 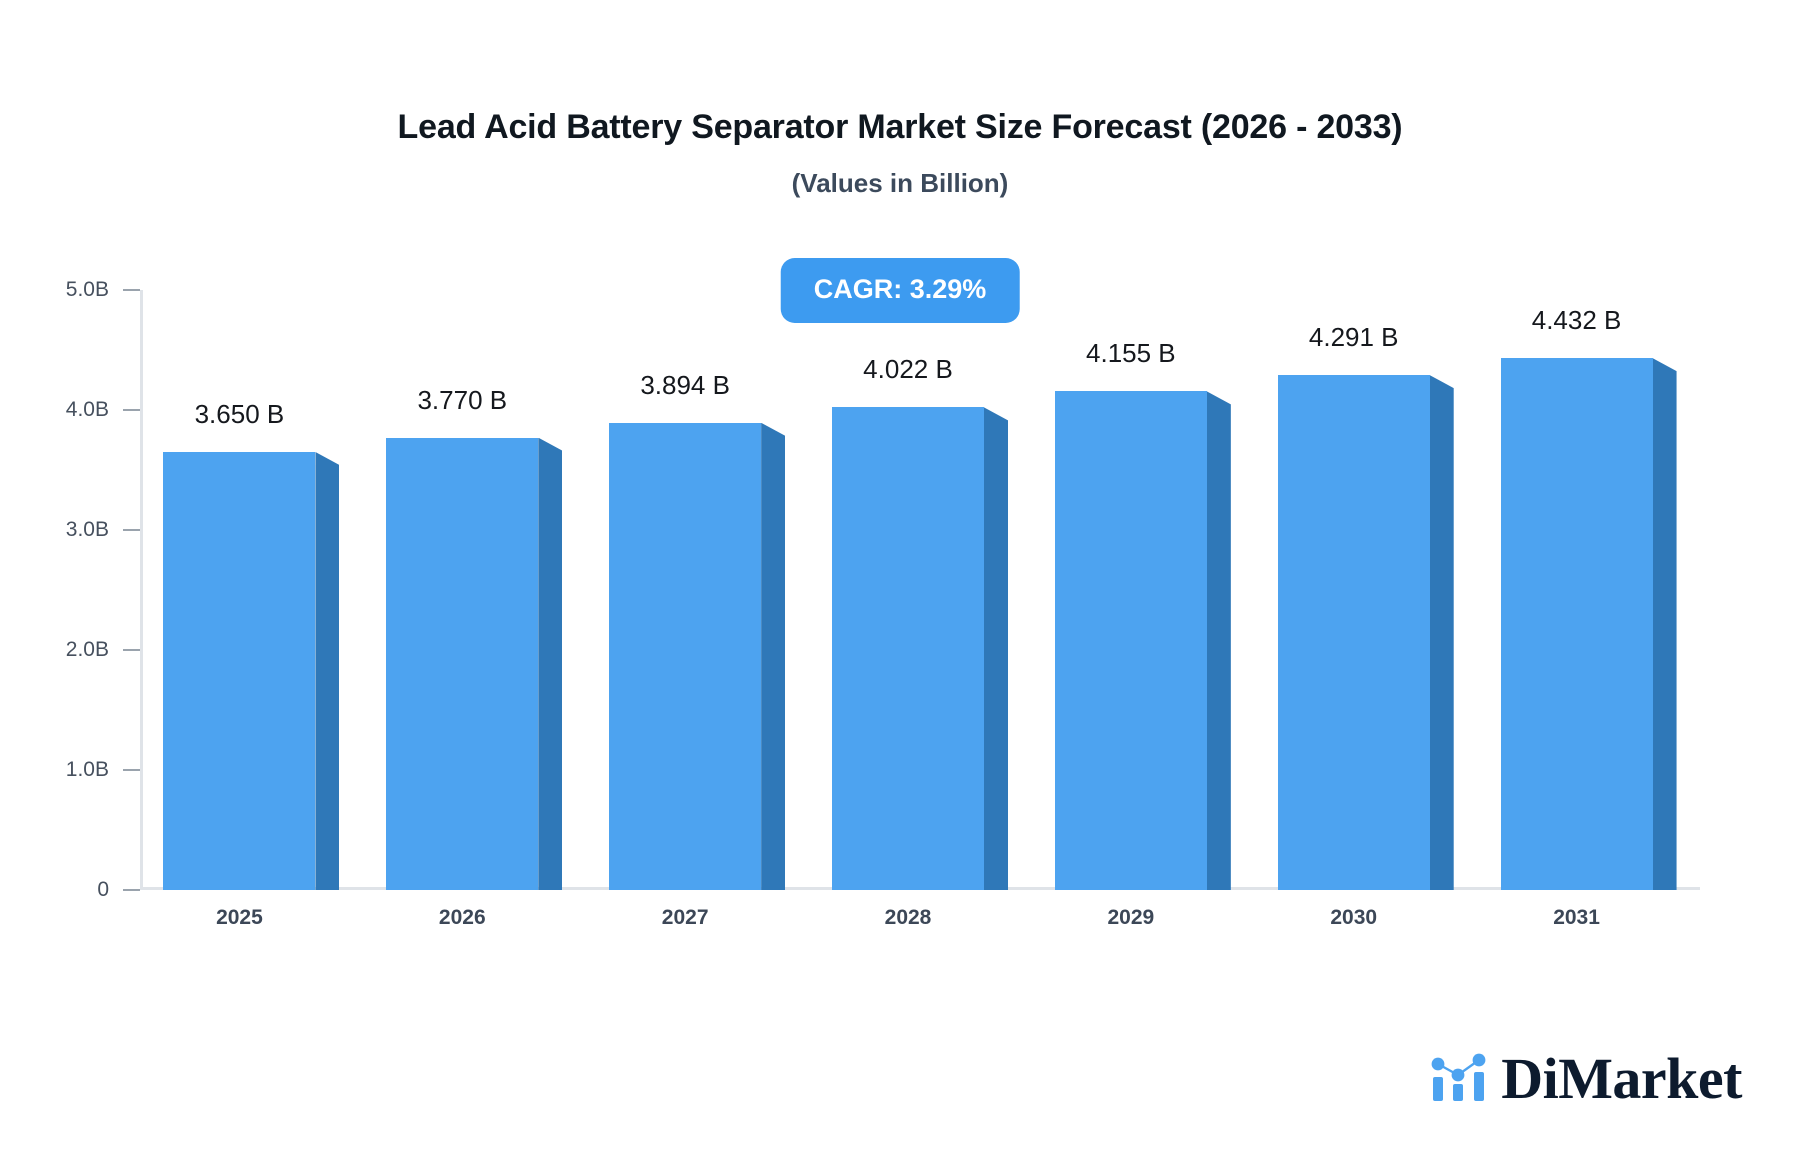 I want to click on y-axis-tick: 2.0B, so click(x=75, y=650).